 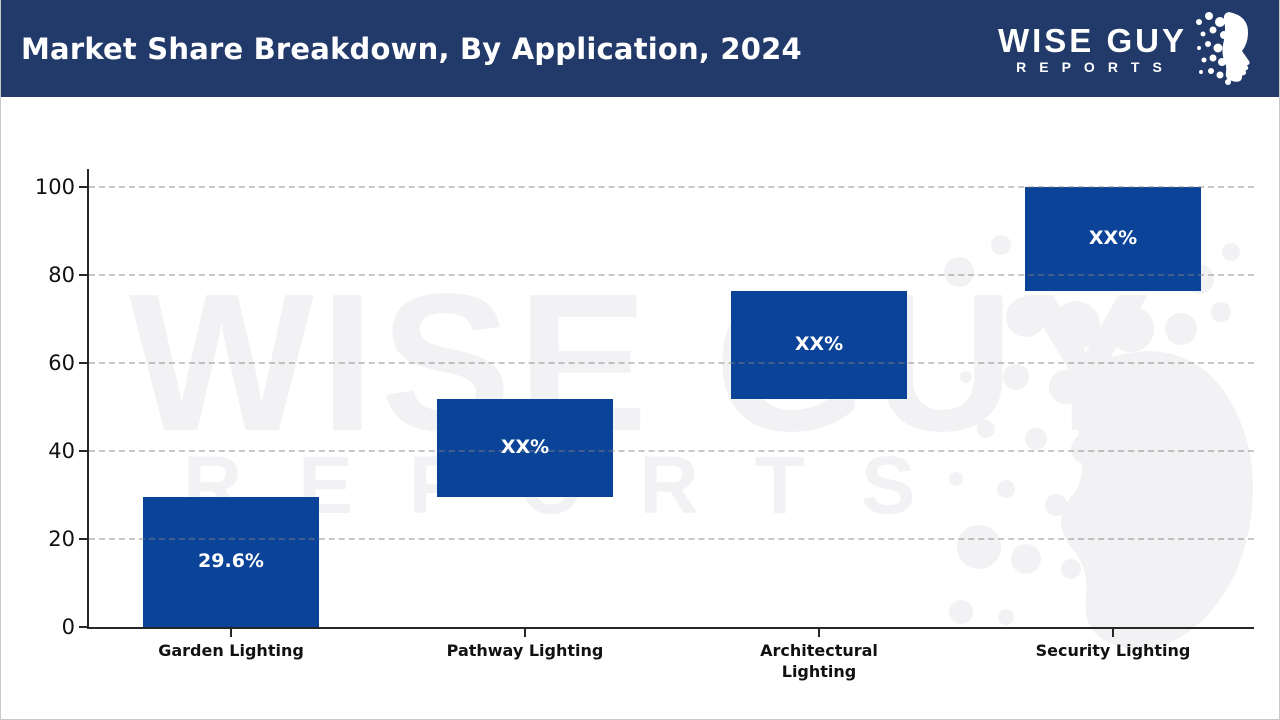 What do you see at coordinates (1223, 48) in the screenshot?
I see `logo-face-icon` at bounding box center [1223, 48].